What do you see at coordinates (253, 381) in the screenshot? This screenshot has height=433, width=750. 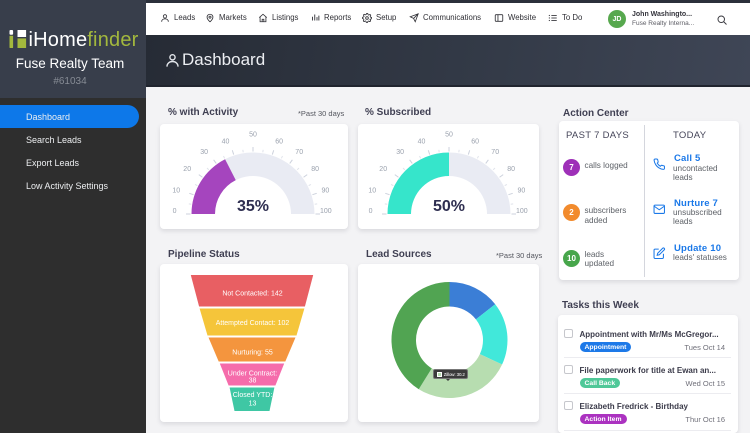 I see `svg-text: 38` at bounding box center [253, 381].